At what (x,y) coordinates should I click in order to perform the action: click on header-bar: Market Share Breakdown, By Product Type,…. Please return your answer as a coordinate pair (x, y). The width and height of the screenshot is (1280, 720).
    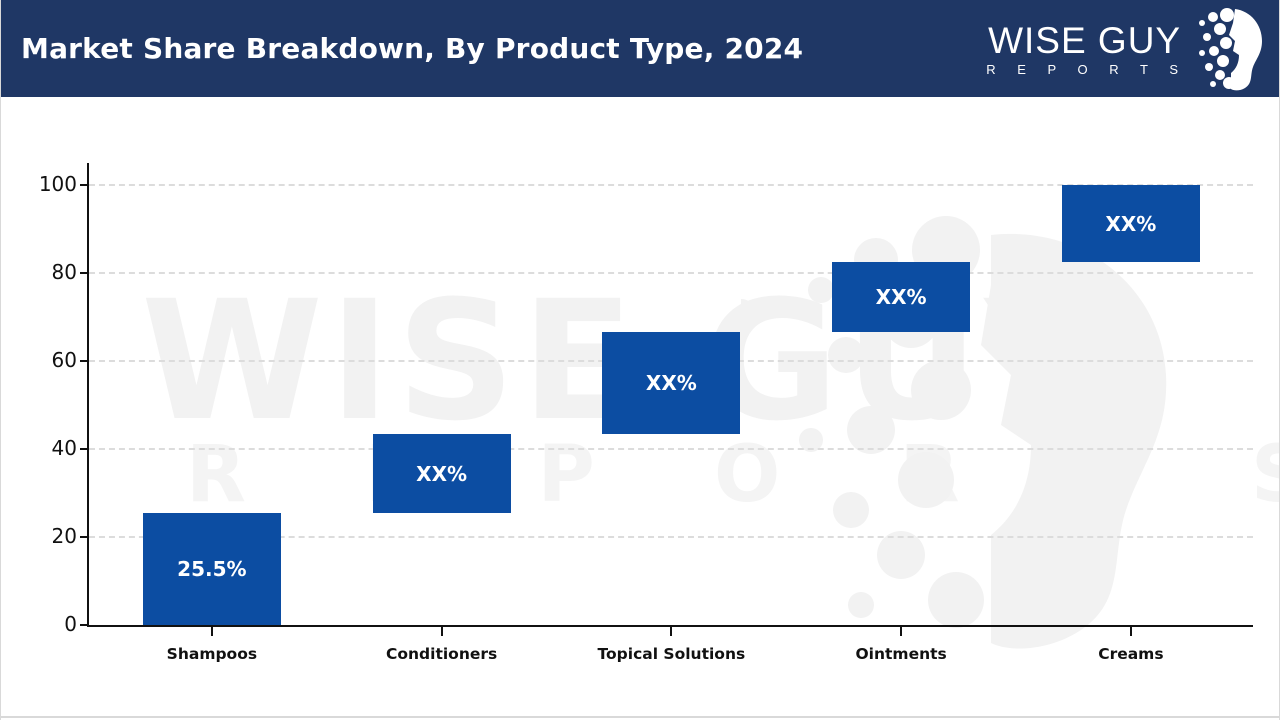
    Looking at the image, I should click on (640, 48).